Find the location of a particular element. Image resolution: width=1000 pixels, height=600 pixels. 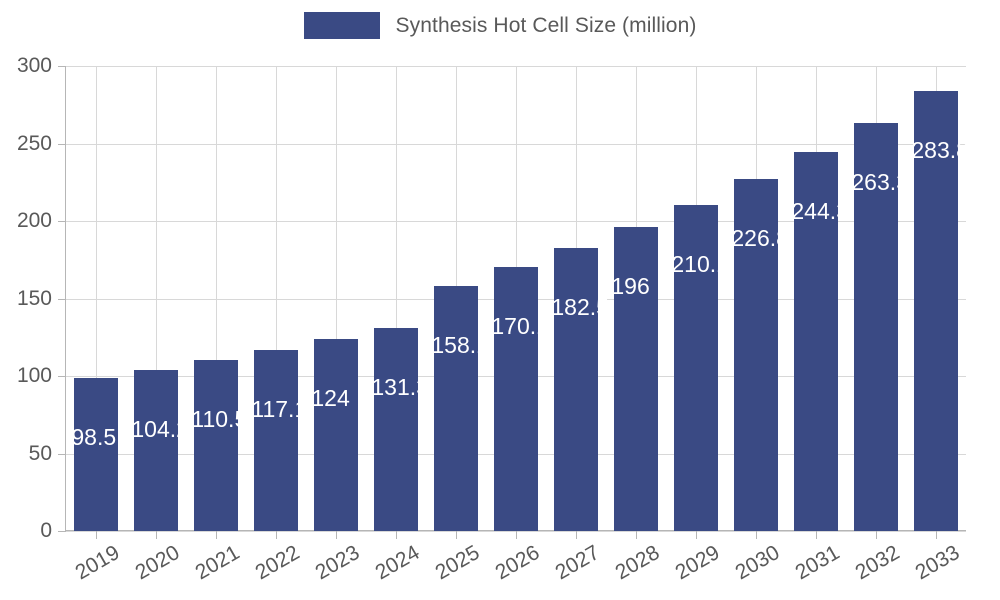

bar-value-label: 104.2 is located at coordinates (160, 428).